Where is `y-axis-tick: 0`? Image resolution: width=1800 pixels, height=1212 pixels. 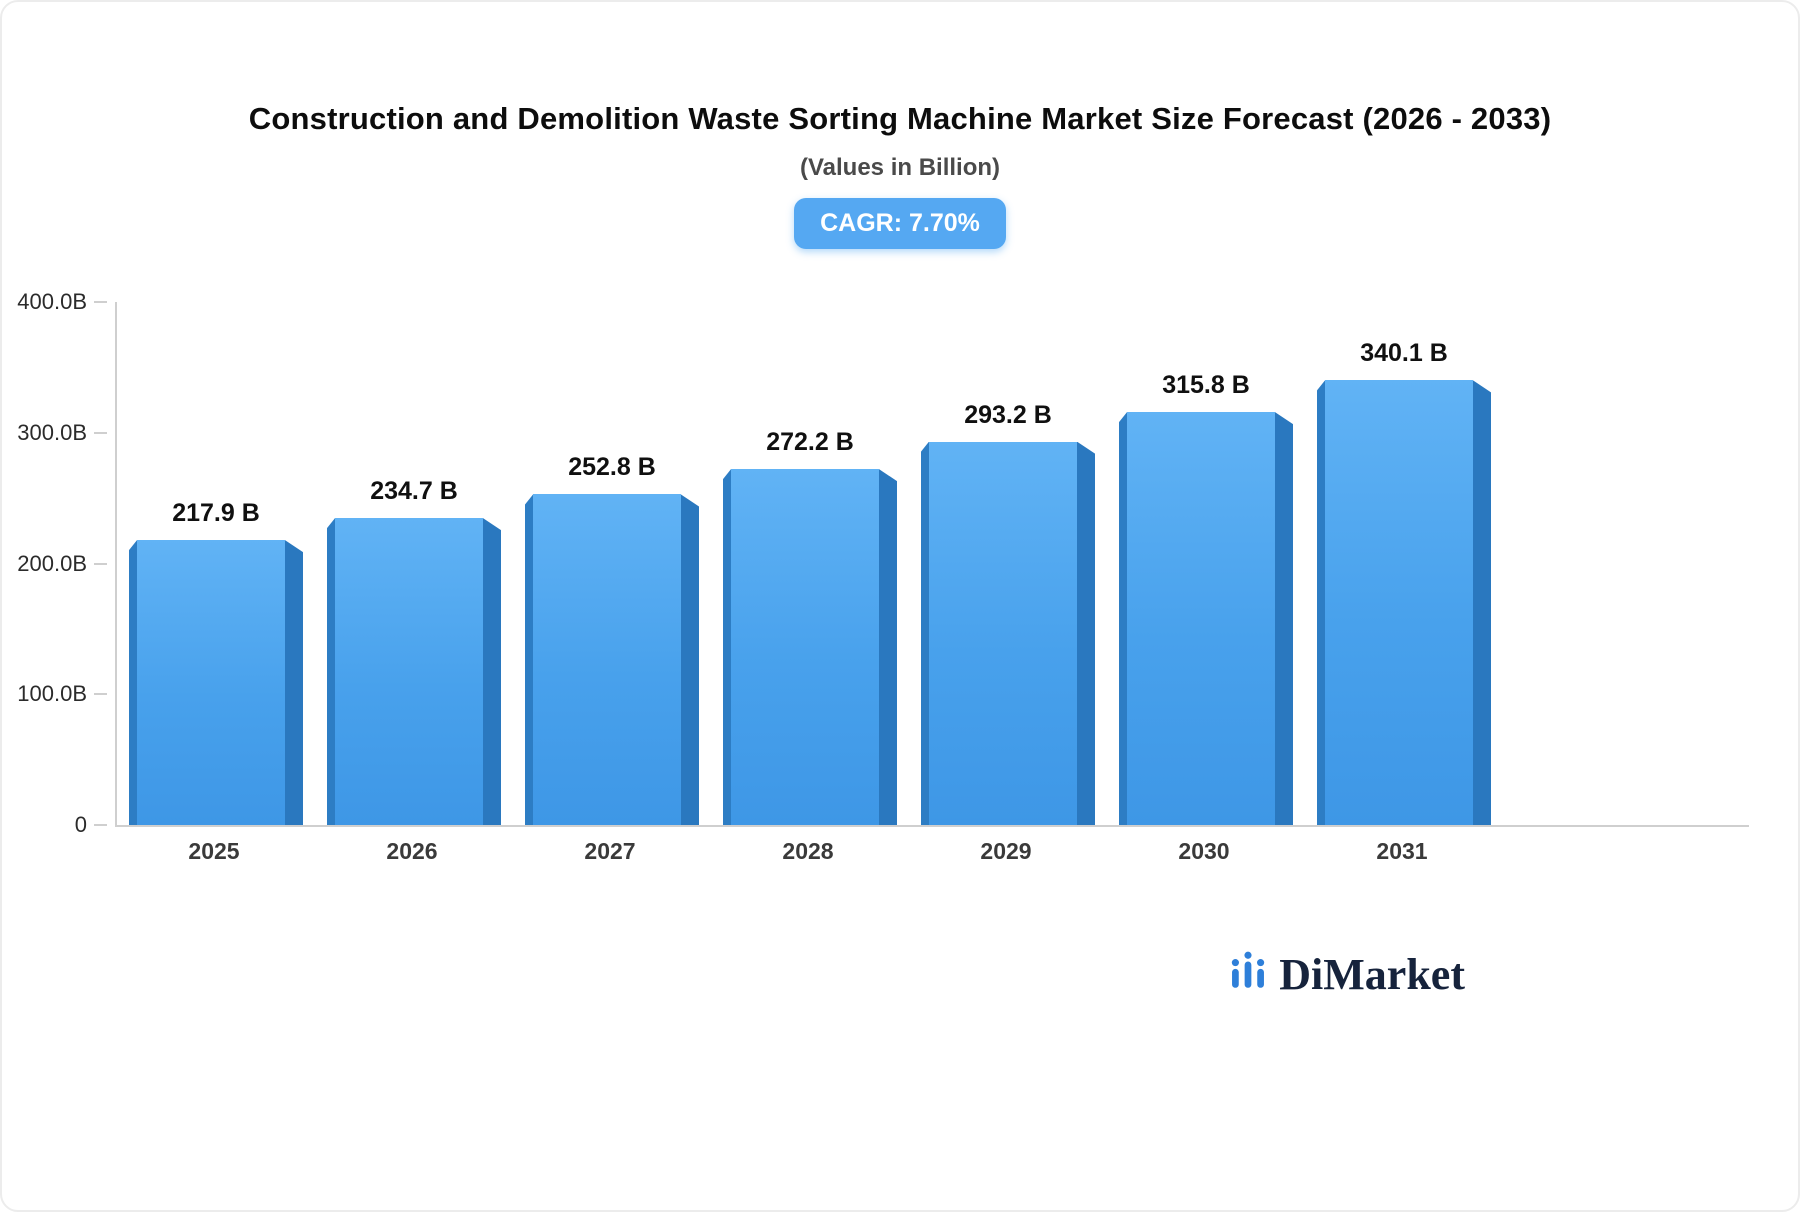 y-axis-tick: 0 is located at coordinates (91, 825).